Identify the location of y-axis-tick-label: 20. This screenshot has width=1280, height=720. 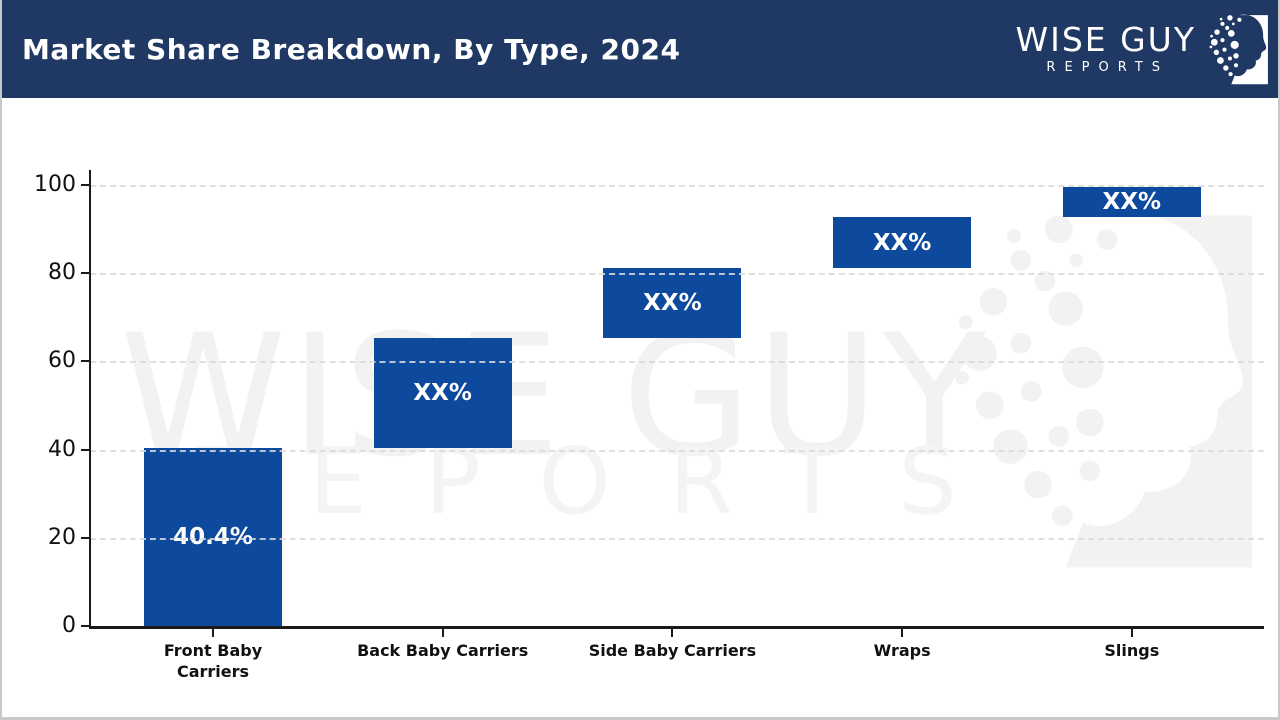
(62, 537).